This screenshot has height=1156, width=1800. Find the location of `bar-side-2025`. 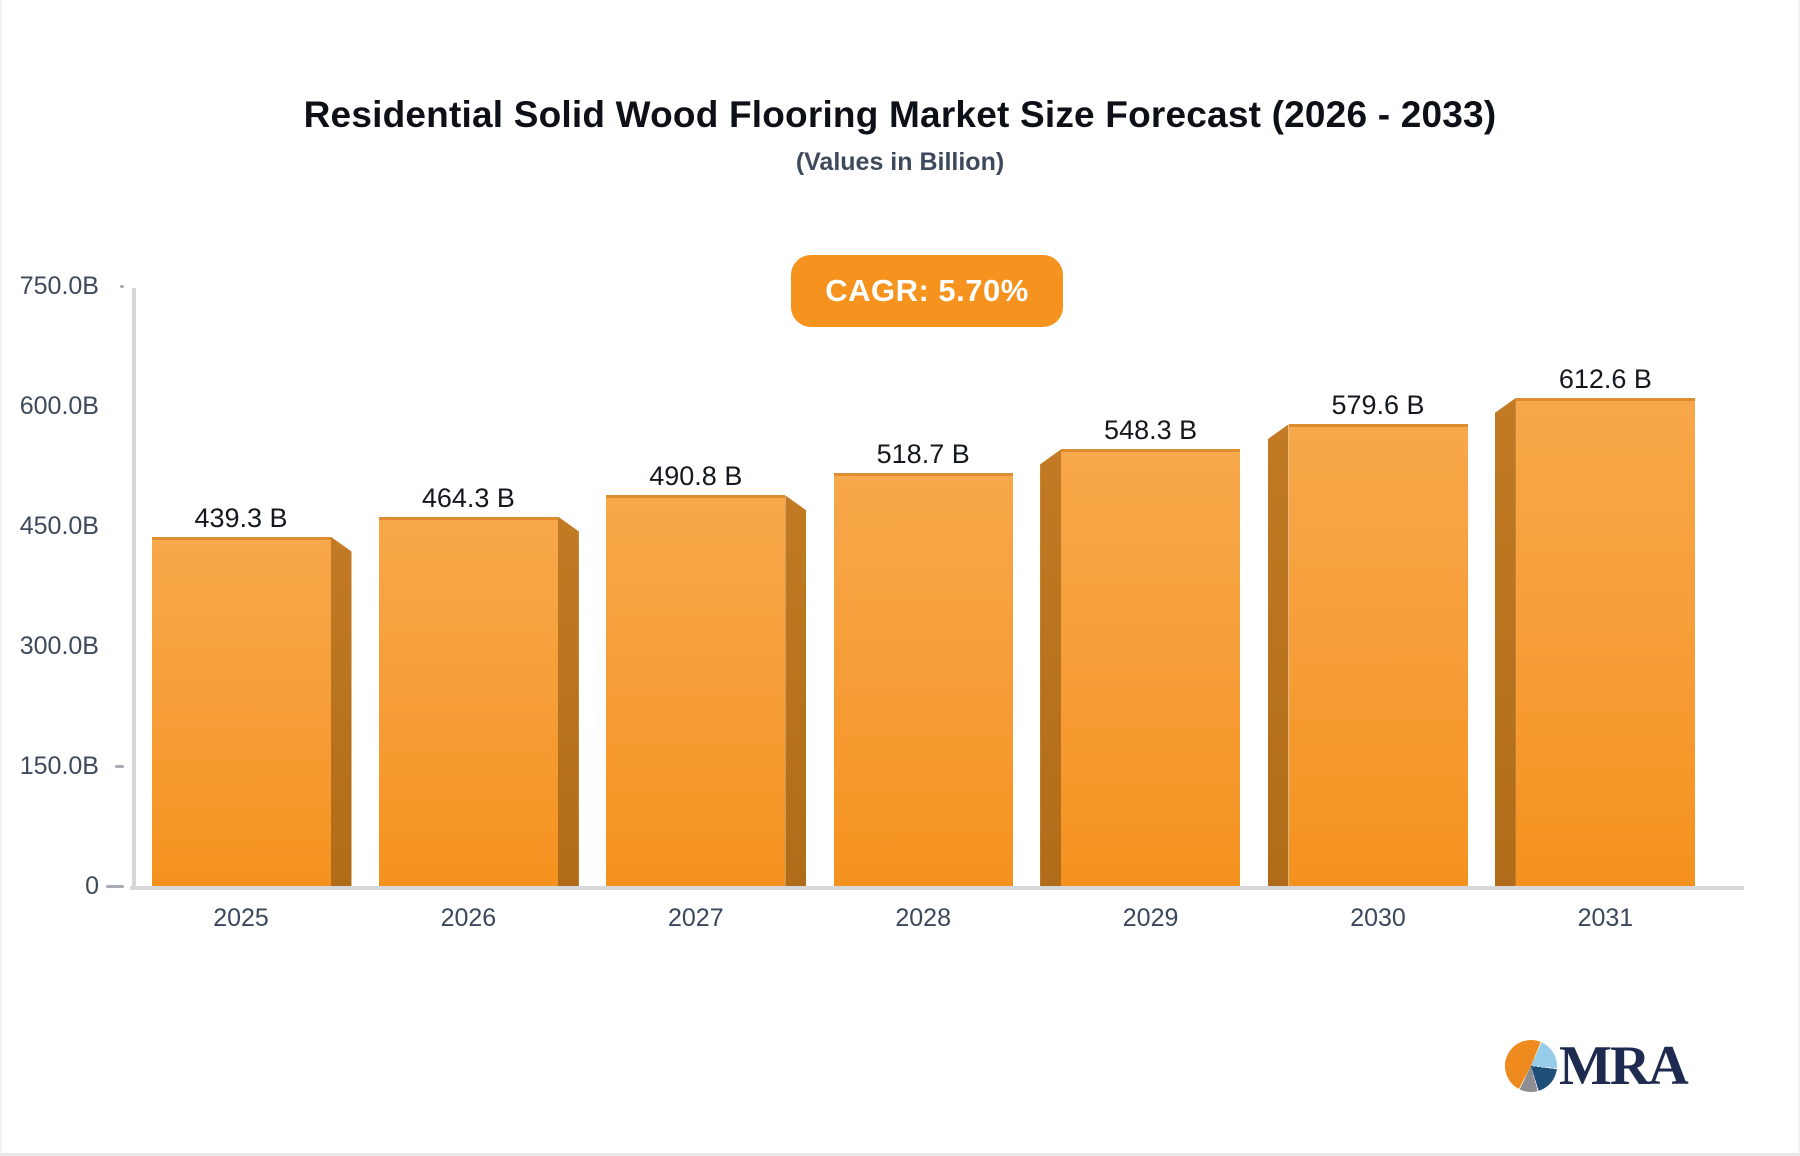

bar-side-2025 is located at coordinates (341, 712).